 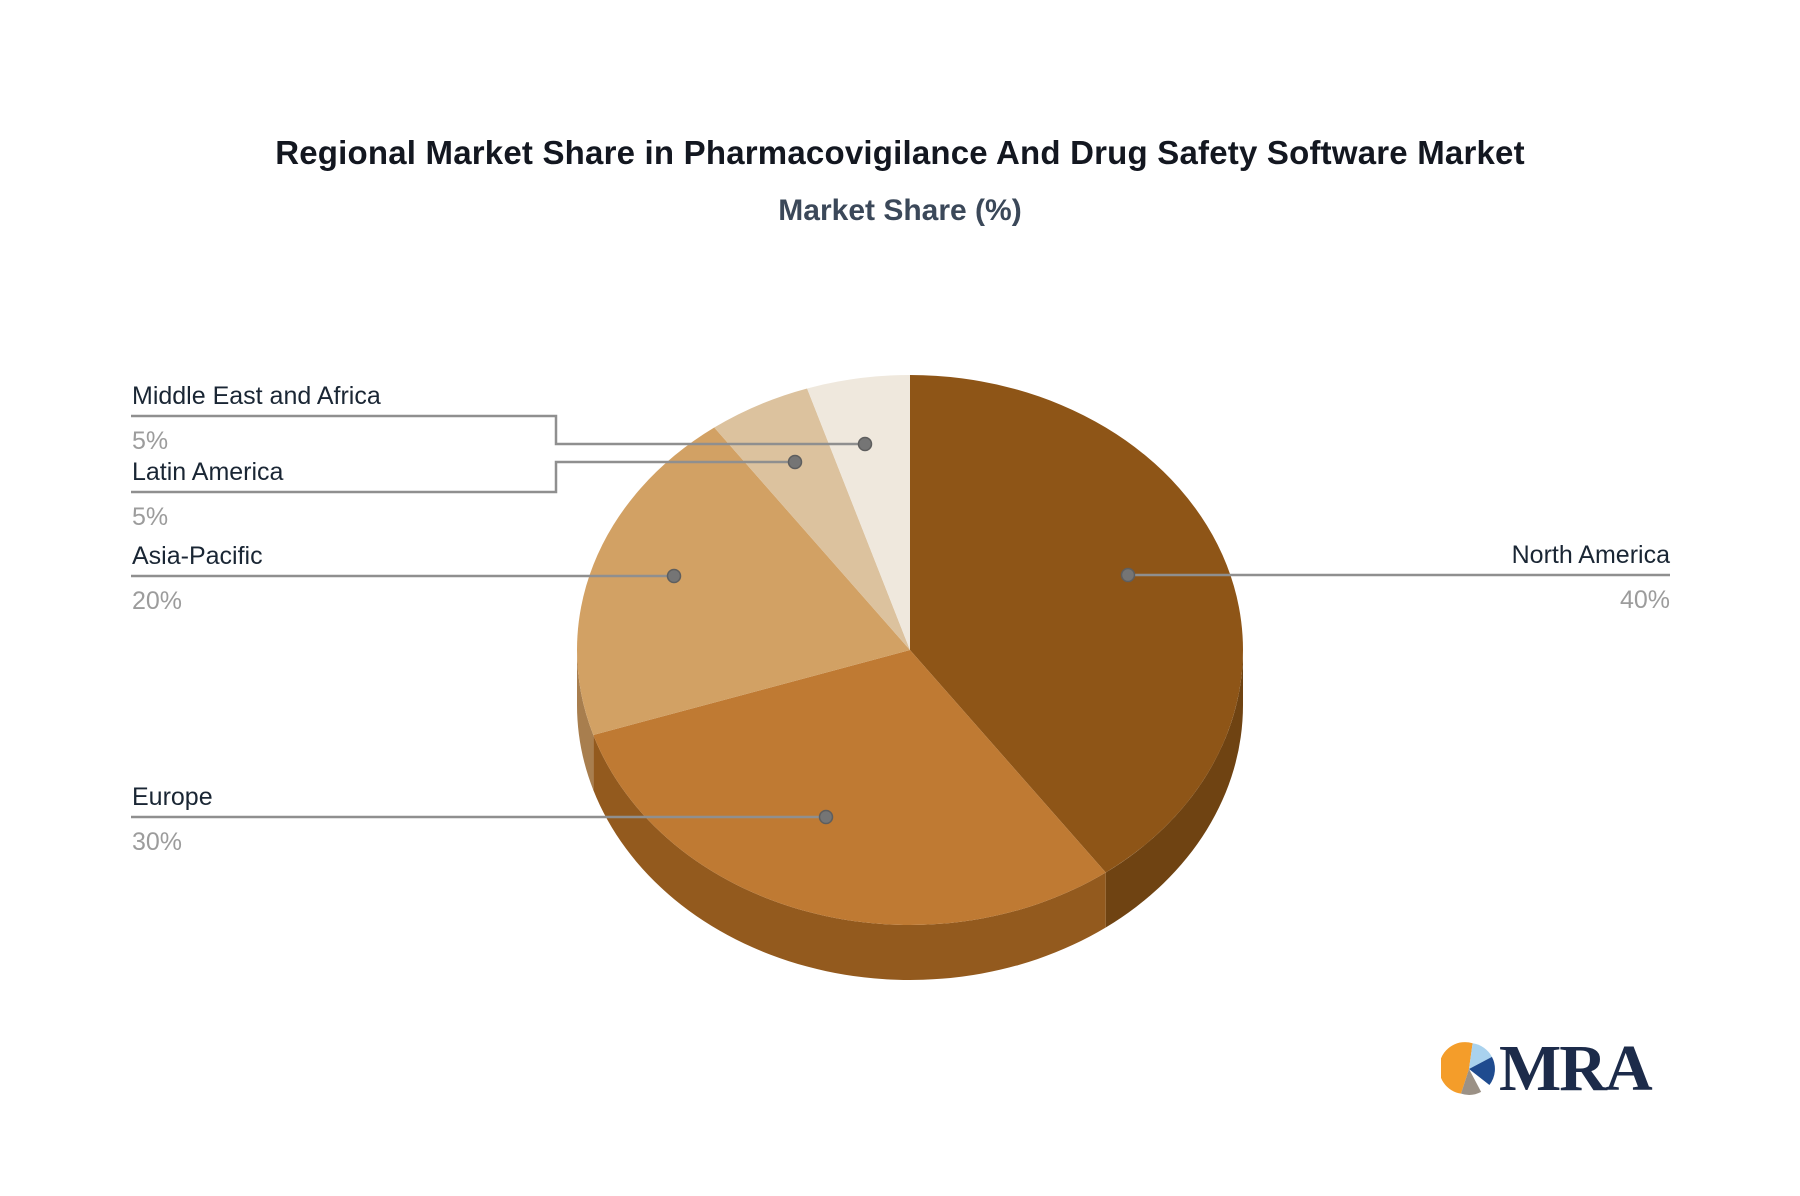 I want to click on callout-europe: Europe 30%, so click(x=347, y=819).